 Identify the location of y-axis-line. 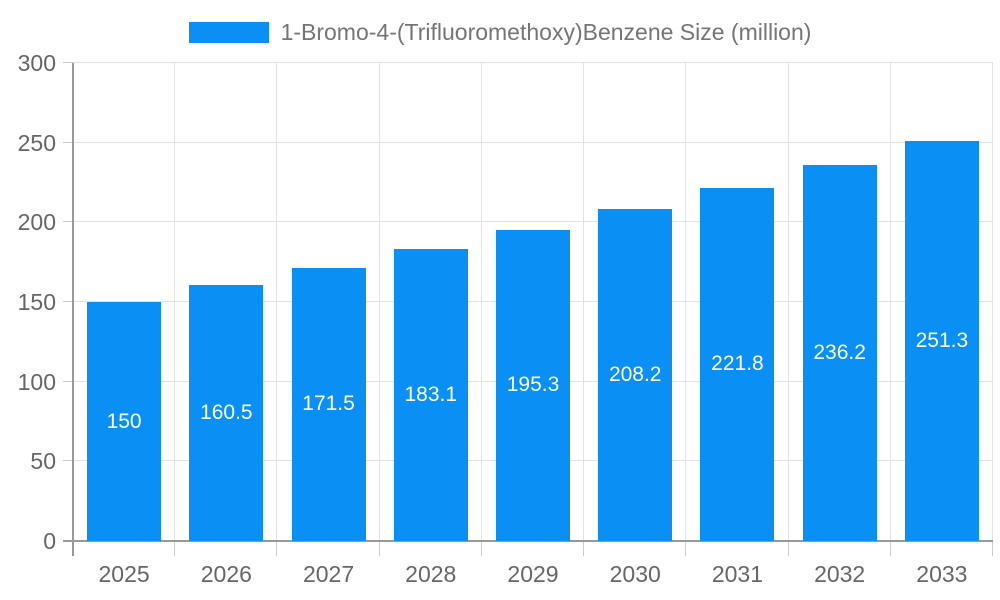
(73, 309).